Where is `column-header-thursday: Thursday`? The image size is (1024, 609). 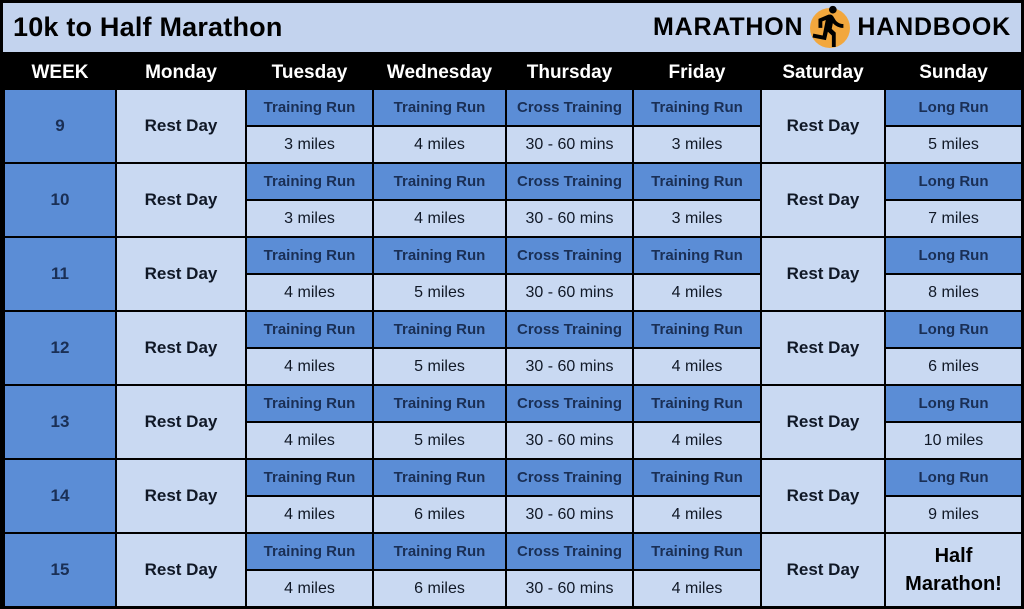
column-header-thursday: Thursday is located at coordinates (569, 72).